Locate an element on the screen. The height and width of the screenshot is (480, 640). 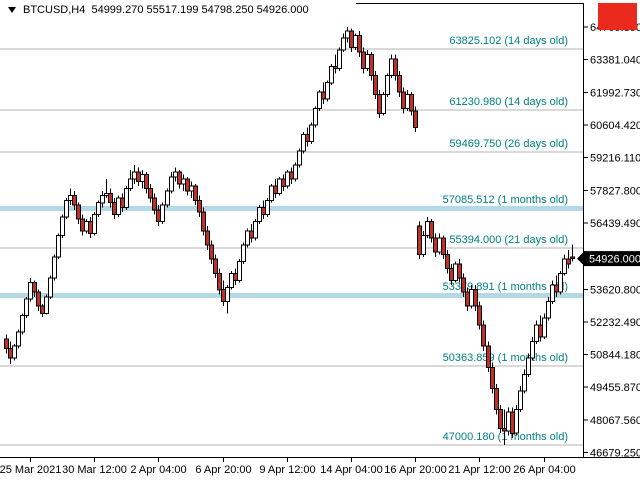
red-marker-overlay is located at coordinates (617, 16).